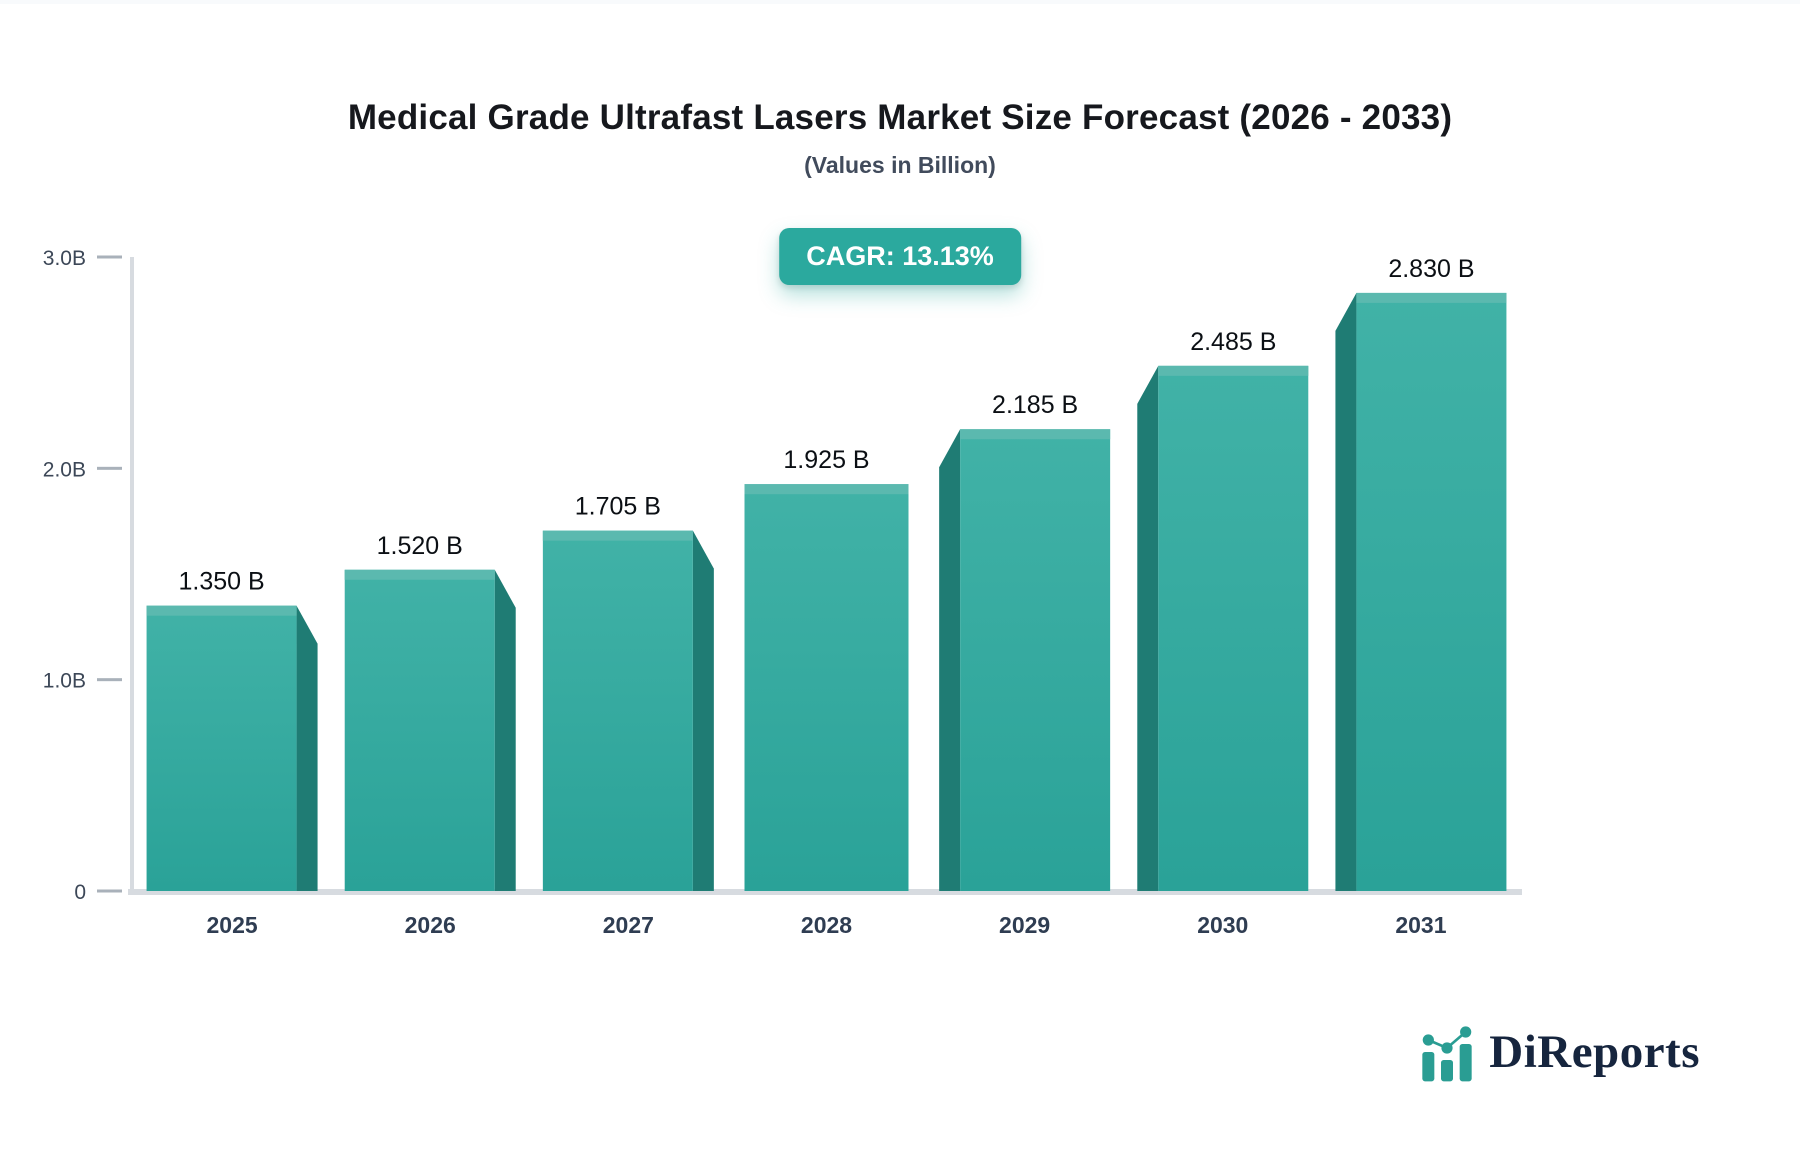  I want to click on bar-value-label: 1.520 B, so click(420, 546).